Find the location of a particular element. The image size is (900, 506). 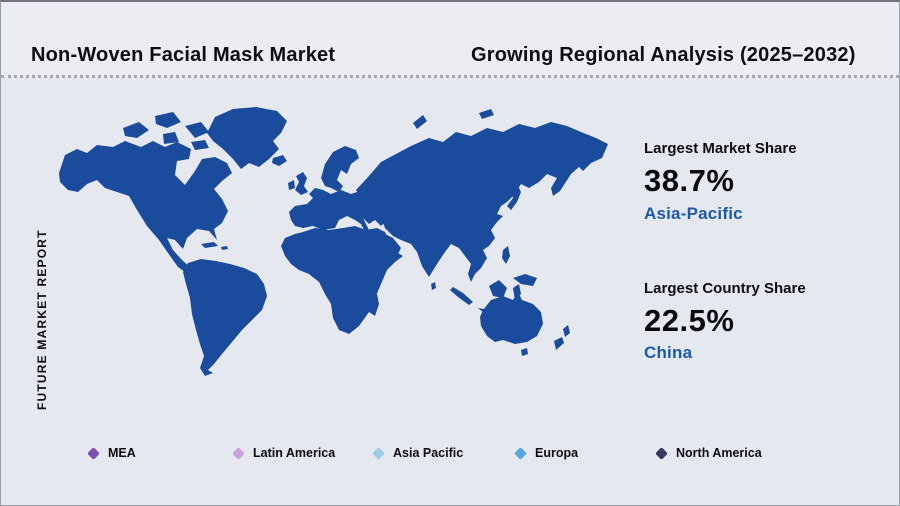

legend-label: North America is located at coordinates (719, 453).